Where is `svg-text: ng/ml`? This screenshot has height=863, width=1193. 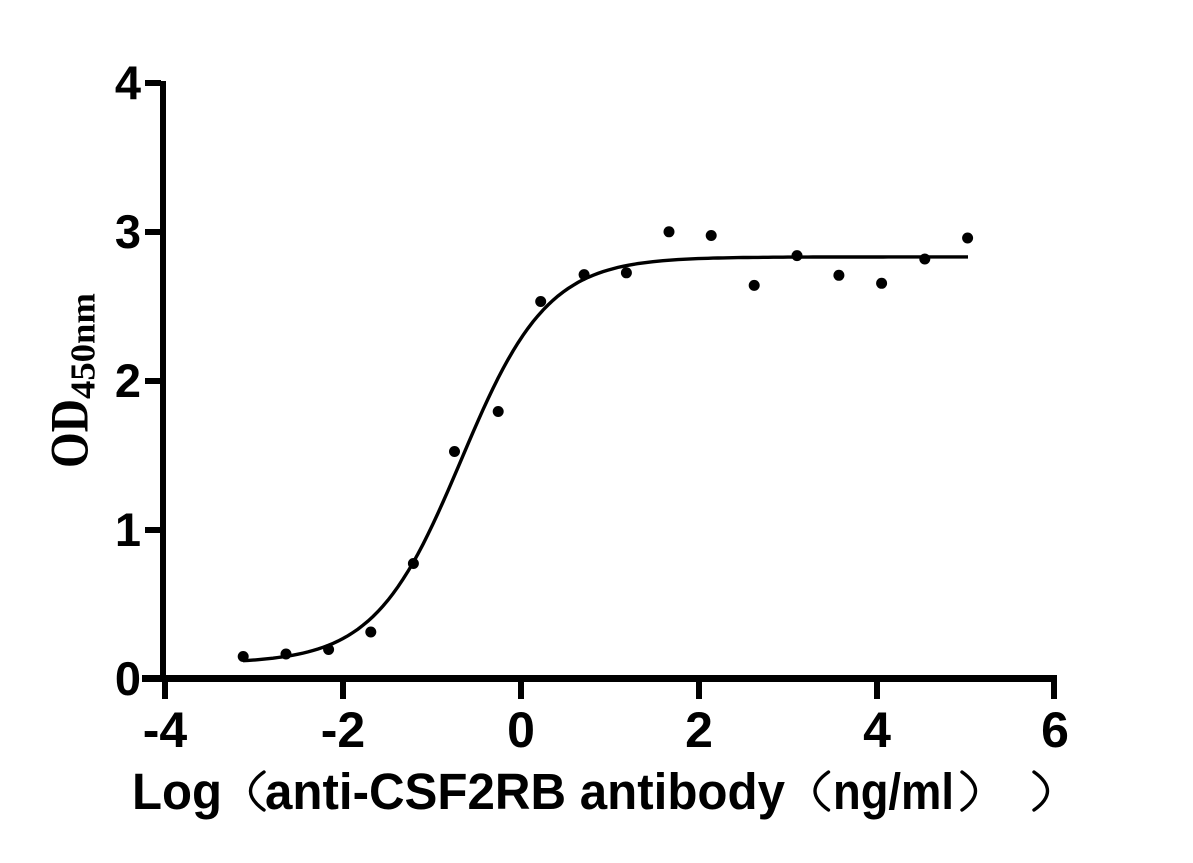
svg-text: ng/ml is located at coordinates (893, 791).